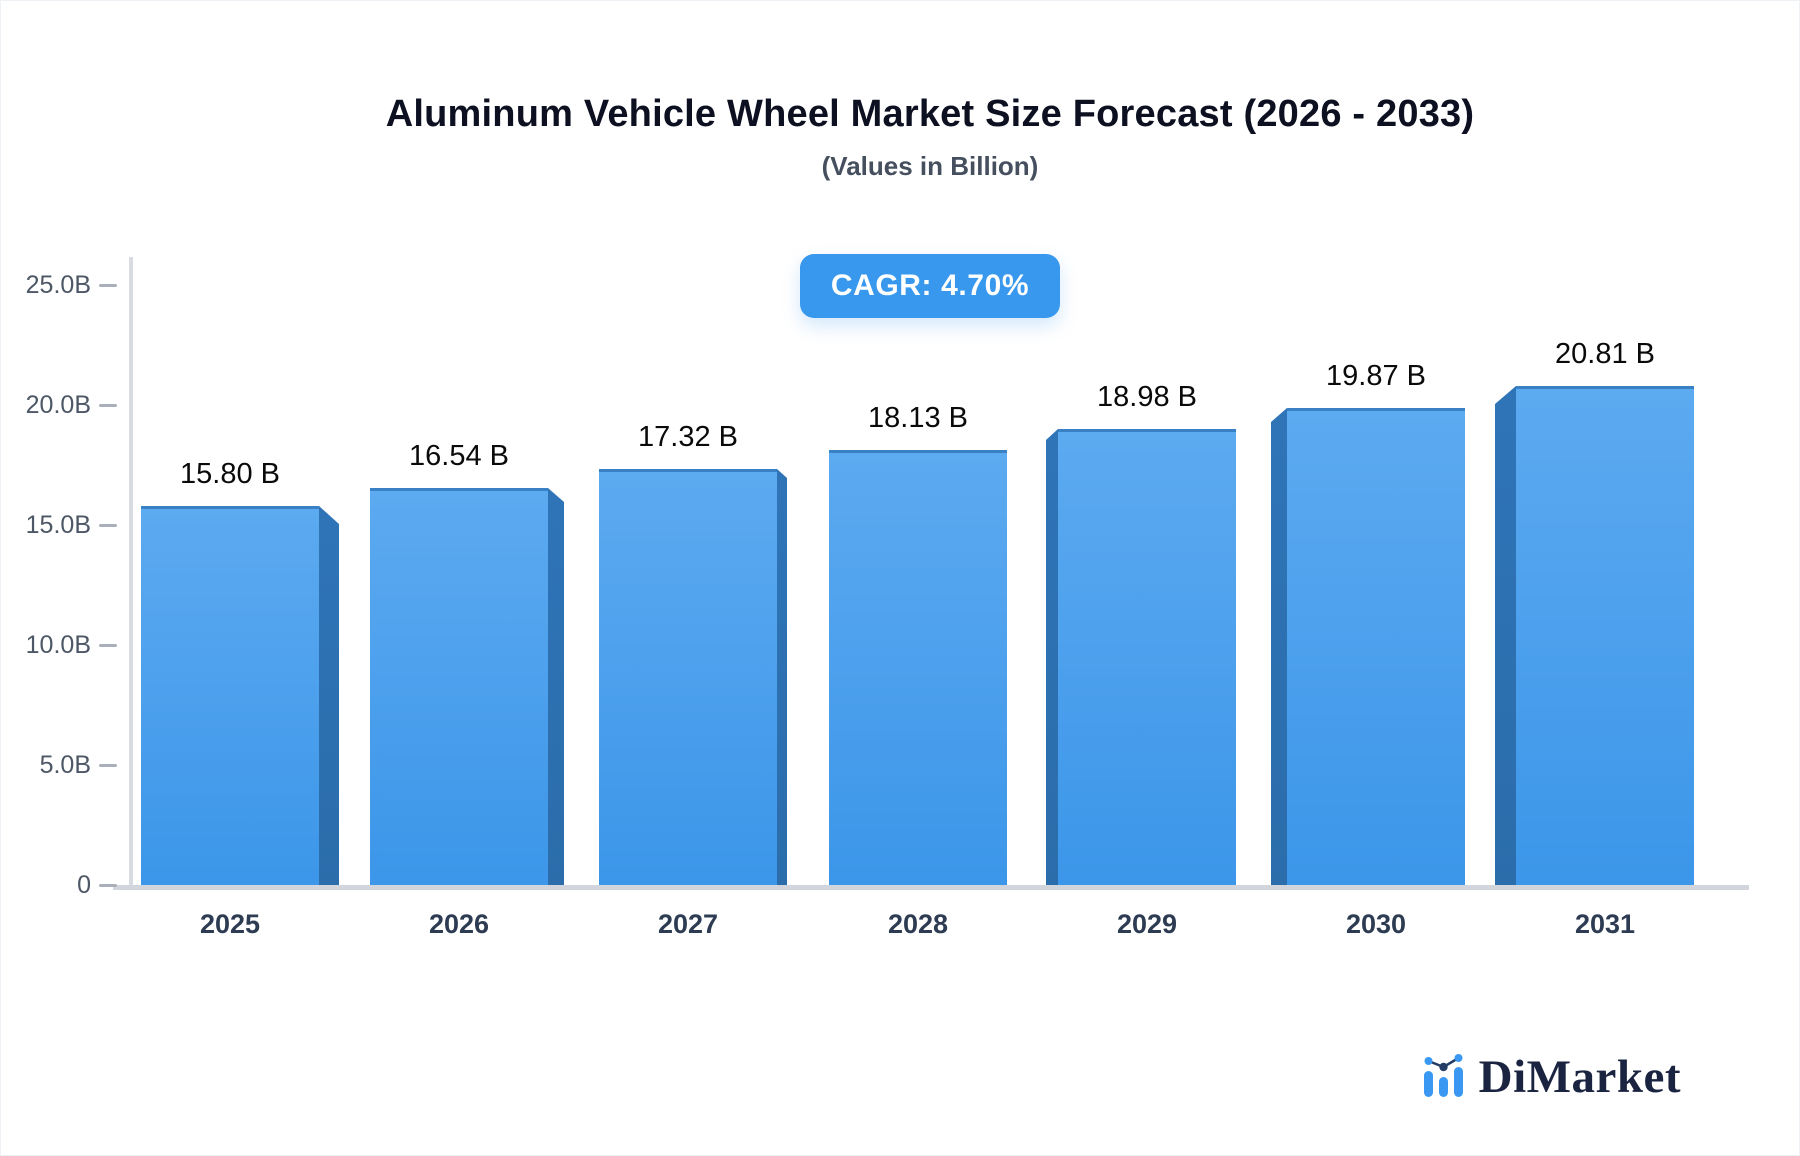 The width and height of the screenshot is (1800, 1156). Describe the element at coordinates (1505, 635) in the screenshot. I see `bar-2031-side` at that location.